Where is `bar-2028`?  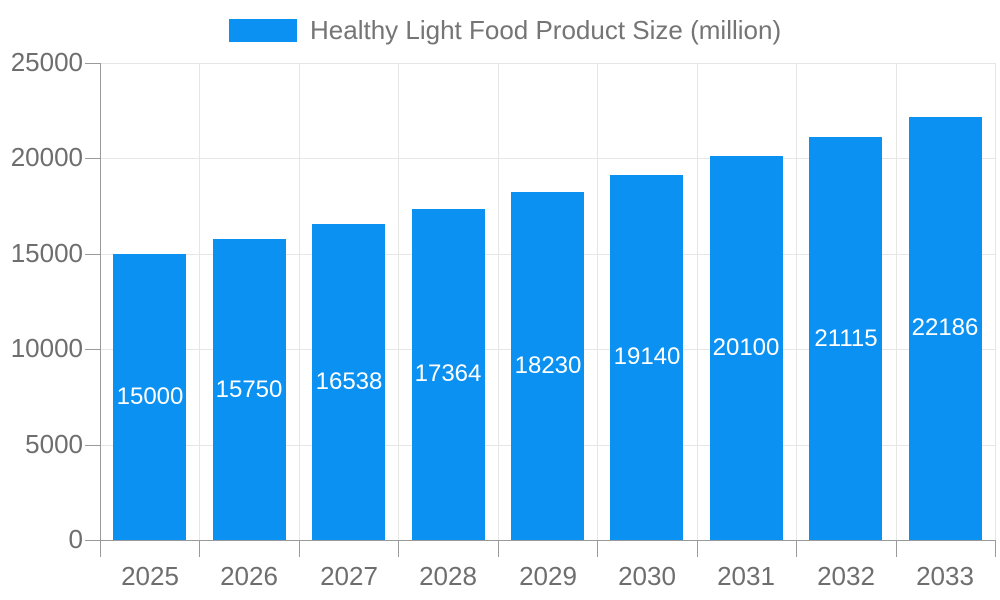 bar-2028 is located at coordinates (448, 374).